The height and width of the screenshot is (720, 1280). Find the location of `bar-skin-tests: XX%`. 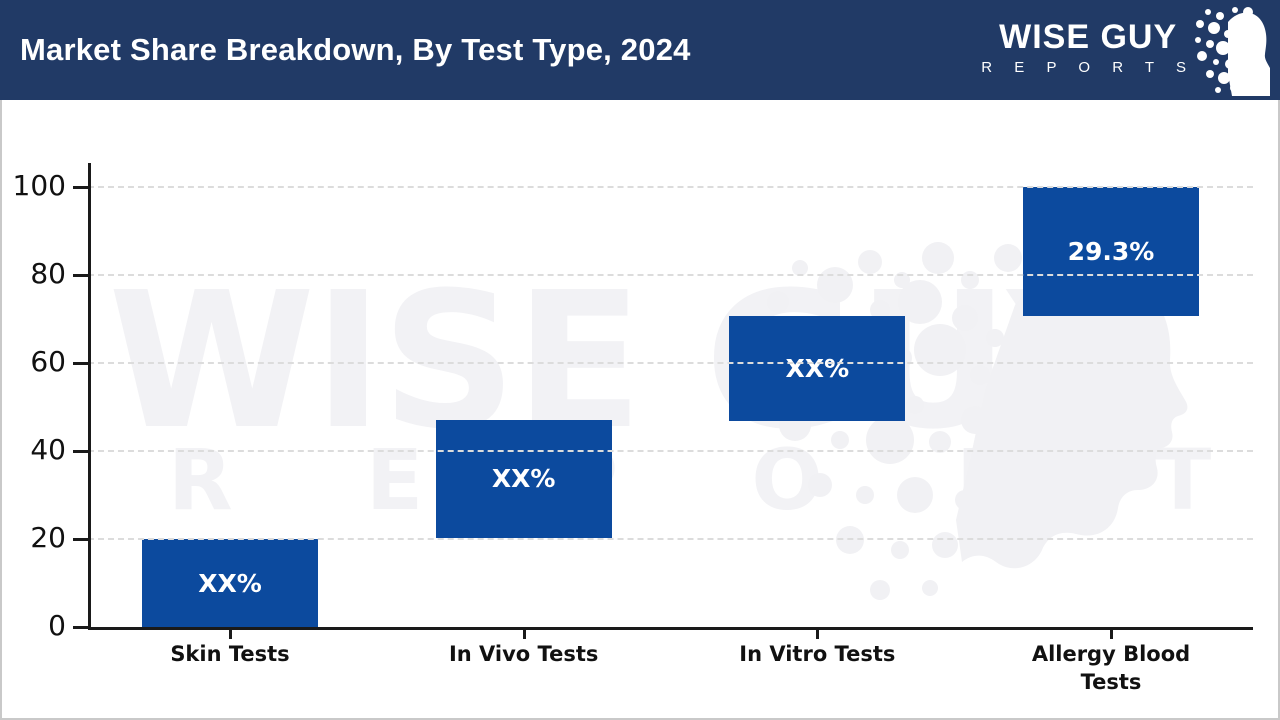

bar-skin-tests: XX% is located at coordinates (230, 583).